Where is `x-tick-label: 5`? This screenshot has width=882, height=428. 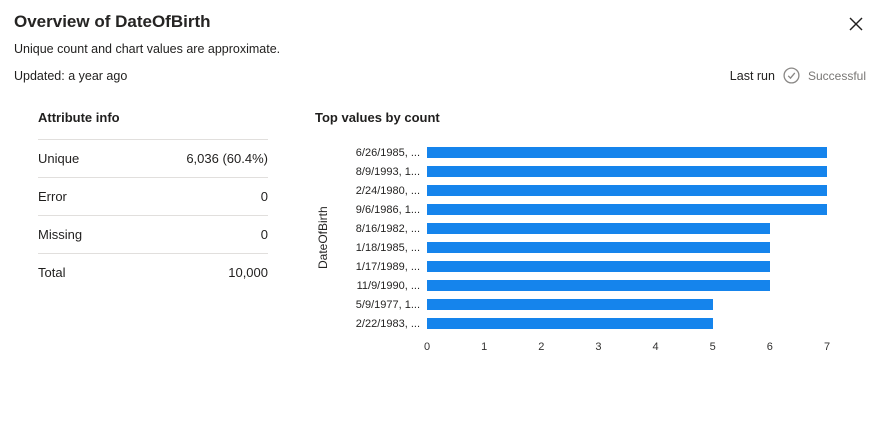 x-tick-label: 5 is located at coordinates (712, 347).